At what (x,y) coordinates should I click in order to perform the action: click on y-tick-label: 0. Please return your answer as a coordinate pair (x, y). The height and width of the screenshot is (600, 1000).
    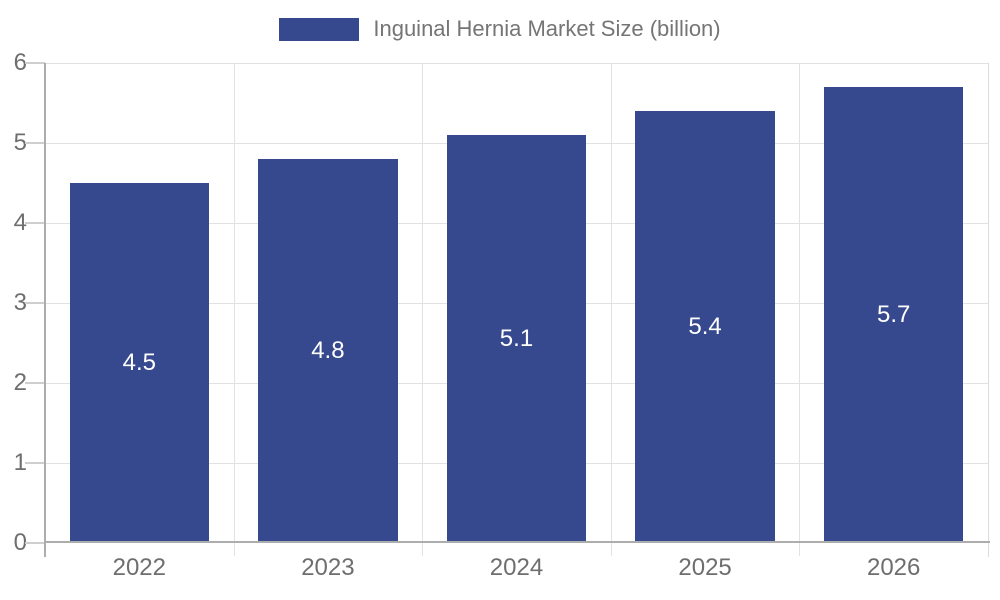
    Looking at the image, I should click on (20, 542).